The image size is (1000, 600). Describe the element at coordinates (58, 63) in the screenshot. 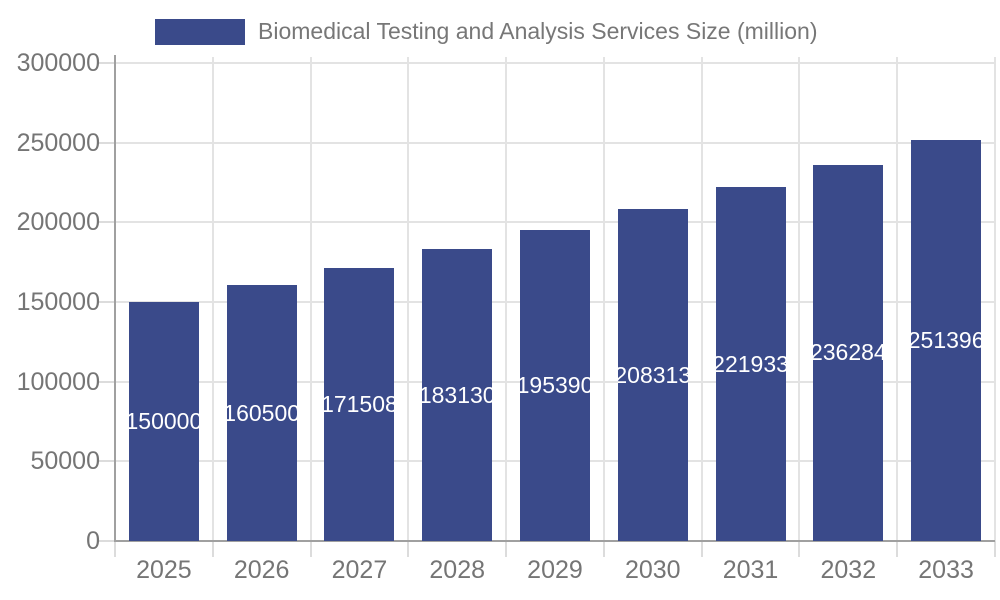

I see `y-tick-label: 300000` at that location.